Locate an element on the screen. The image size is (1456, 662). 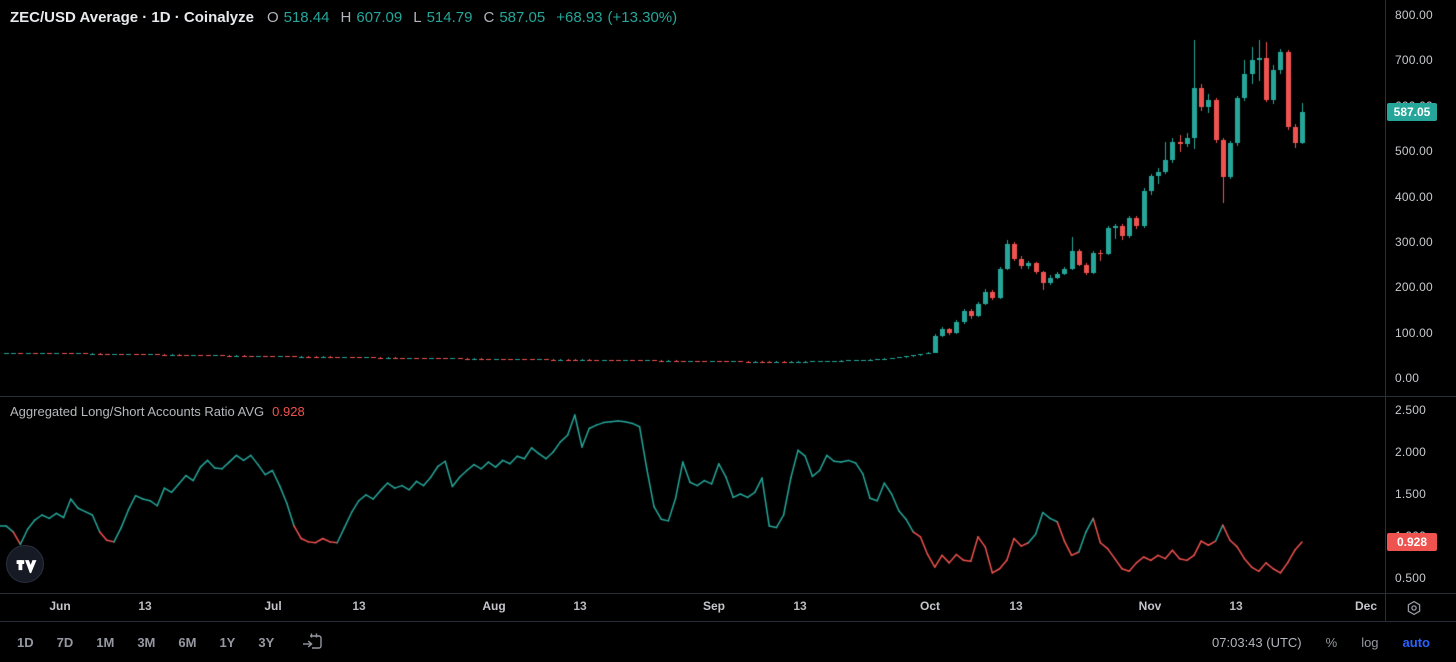
low-label: L is located at coordinates (417, 17).